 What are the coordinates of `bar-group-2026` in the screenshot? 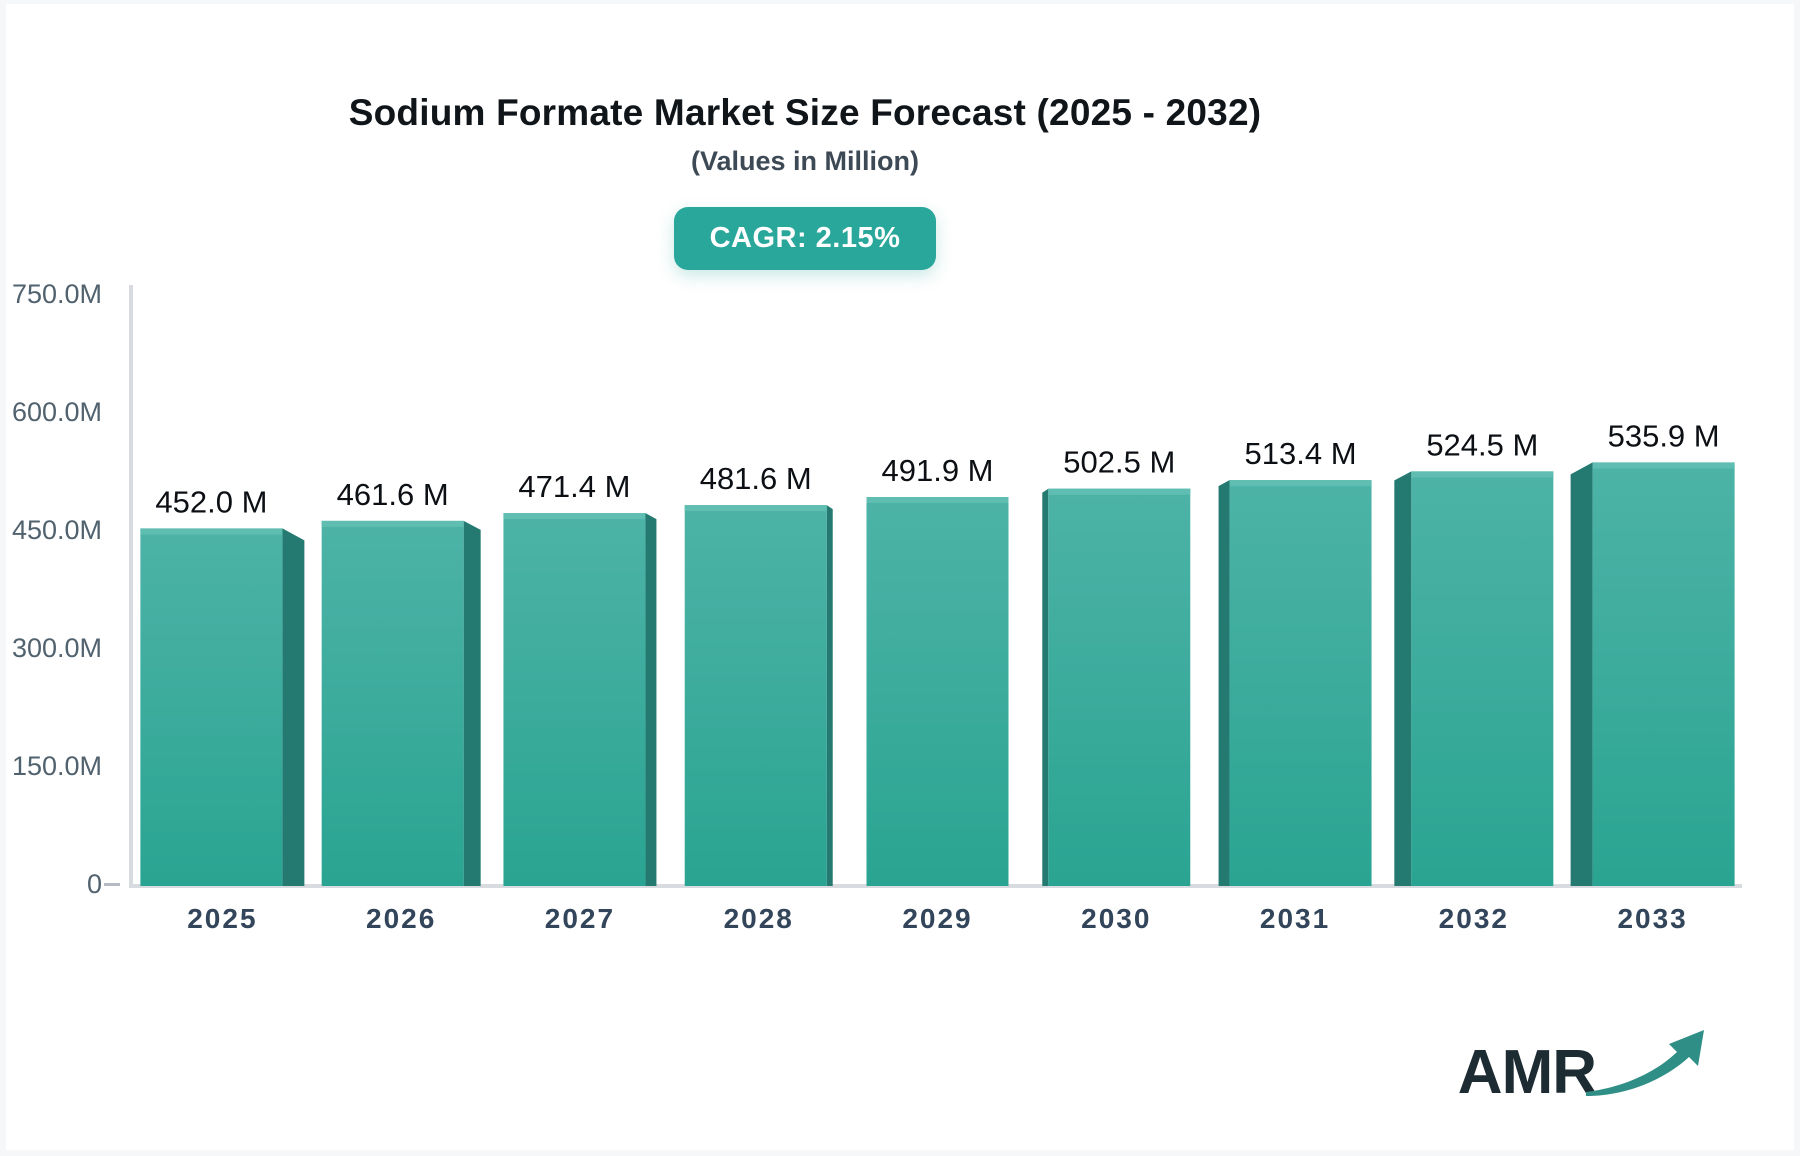 It's located at (401, 703).